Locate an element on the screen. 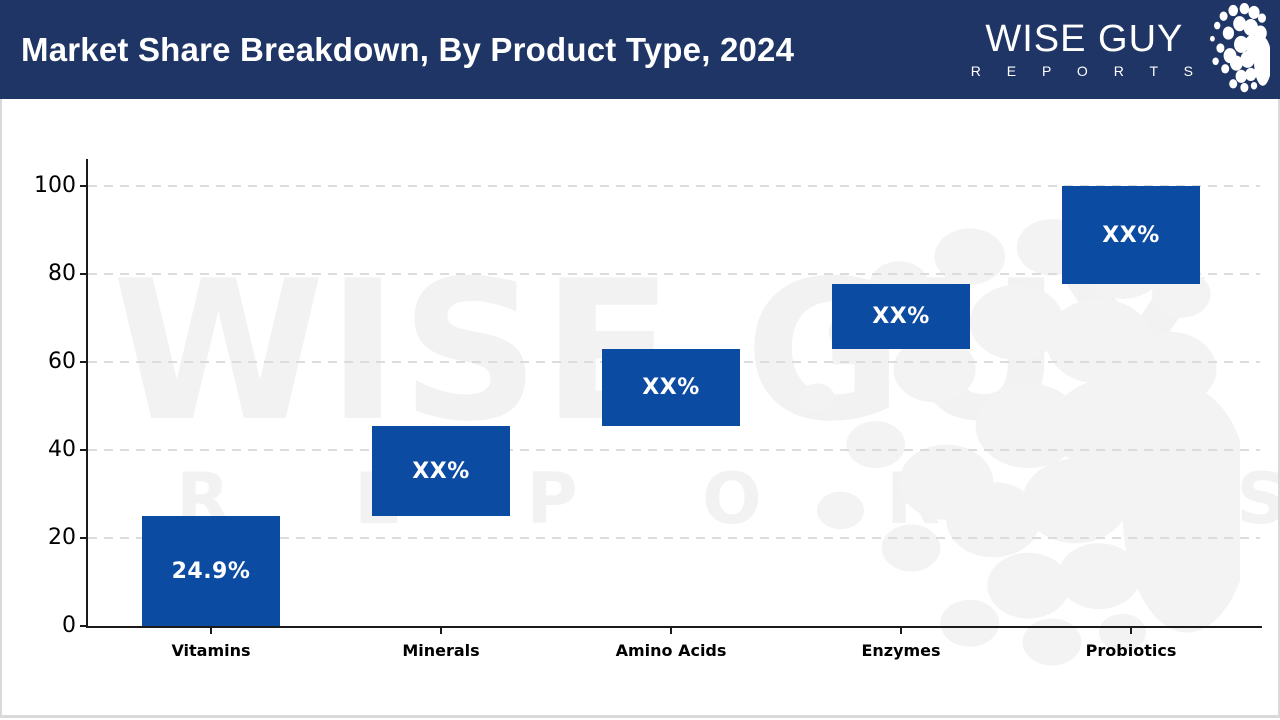  right-edge-border is located at coordinates (1279, 407).